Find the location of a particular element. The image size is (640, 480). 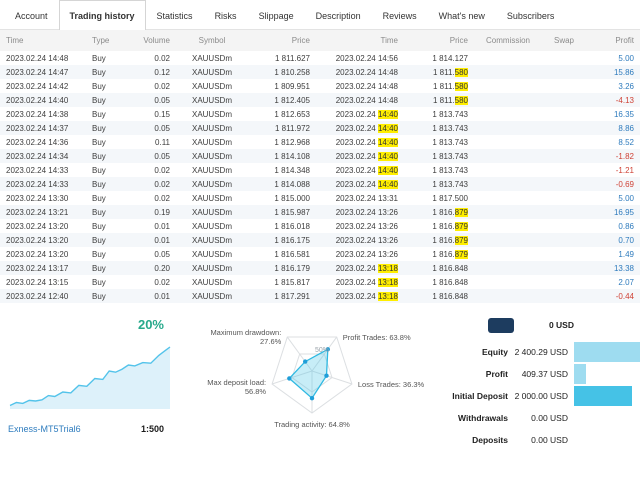

tab-account: Account is located at coordinates (31, 15).